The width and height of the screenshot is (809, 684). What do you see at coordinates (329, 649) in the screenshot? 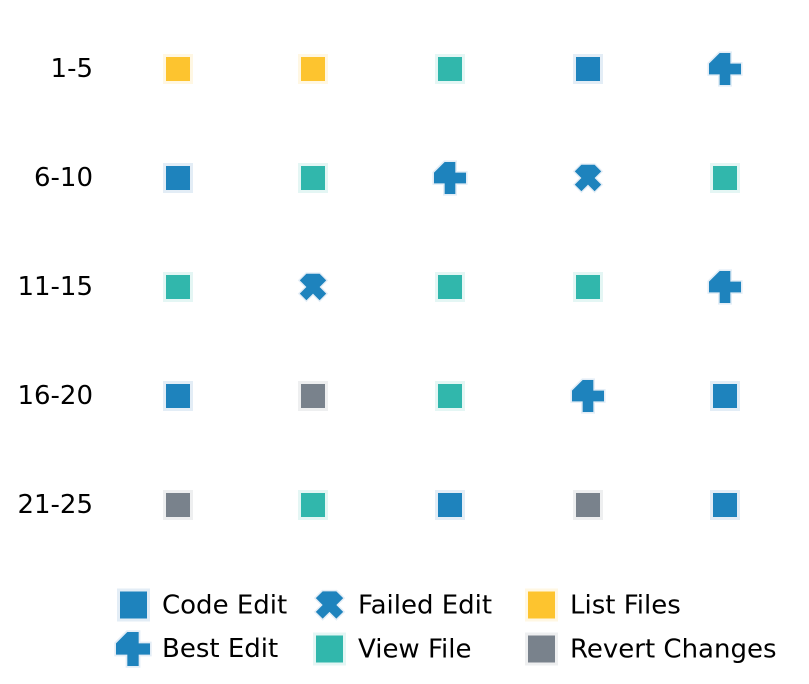
I see `view-file-swatch-icon` at bounding box center [329, 649].